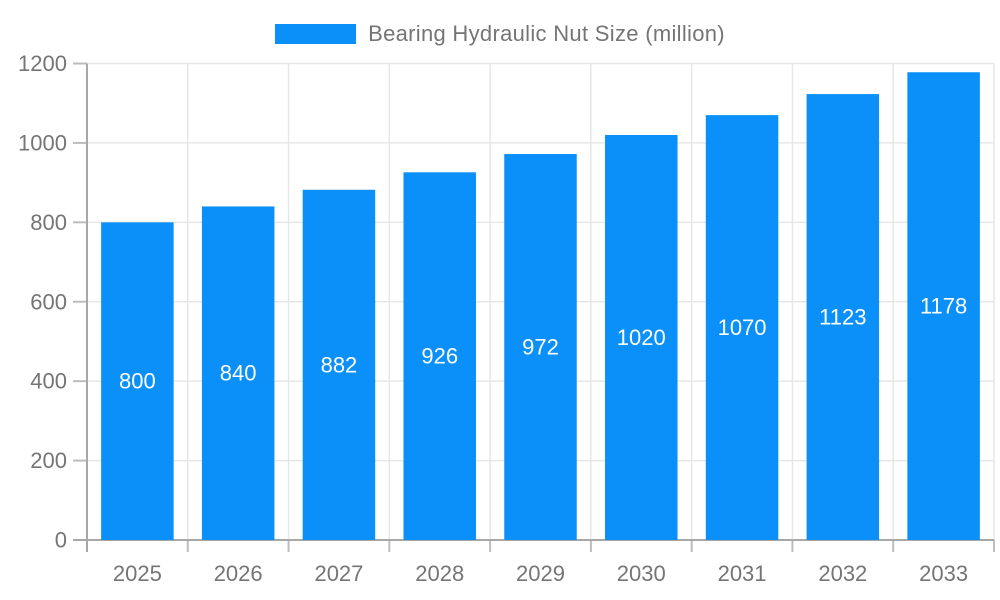  What do you see at coordinates (48, 460) in the screenshot?
I see `y-axis-label: 200` at bounding box center [48, 460].